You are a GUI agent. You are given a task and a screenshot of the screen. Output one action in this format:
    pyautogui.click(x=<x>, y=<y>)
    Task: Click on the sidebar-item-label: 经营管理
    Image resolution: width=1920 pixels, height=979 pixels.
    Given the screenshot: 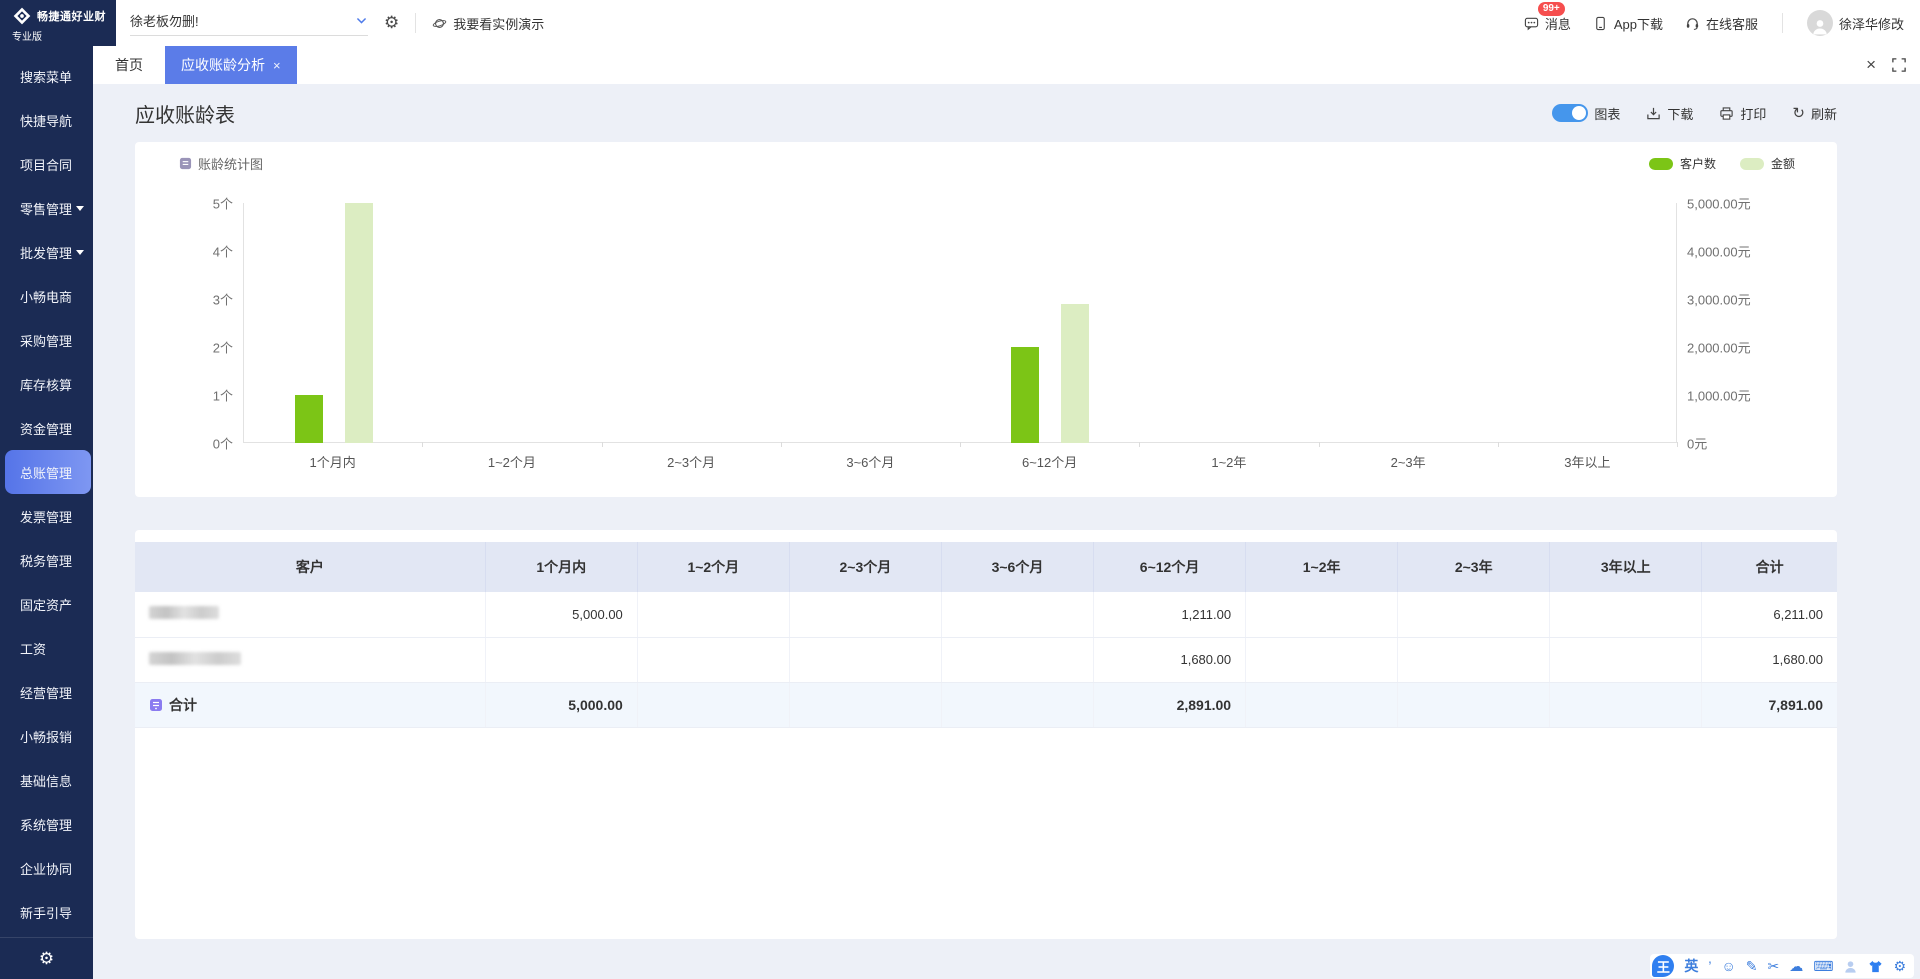 What is the action you would take?
    pyautogui.click(x=46, y=693)
    